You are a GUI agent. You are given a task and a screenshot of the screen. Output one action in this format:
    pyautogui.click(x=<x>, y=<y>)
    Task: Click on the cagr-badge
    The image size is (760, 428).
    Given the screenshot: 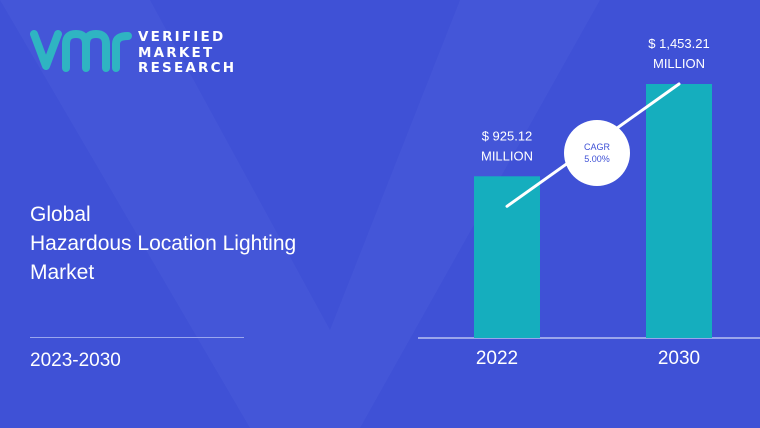 What is the action you would take?
    pyautogui.click(x=597, y=153)
    